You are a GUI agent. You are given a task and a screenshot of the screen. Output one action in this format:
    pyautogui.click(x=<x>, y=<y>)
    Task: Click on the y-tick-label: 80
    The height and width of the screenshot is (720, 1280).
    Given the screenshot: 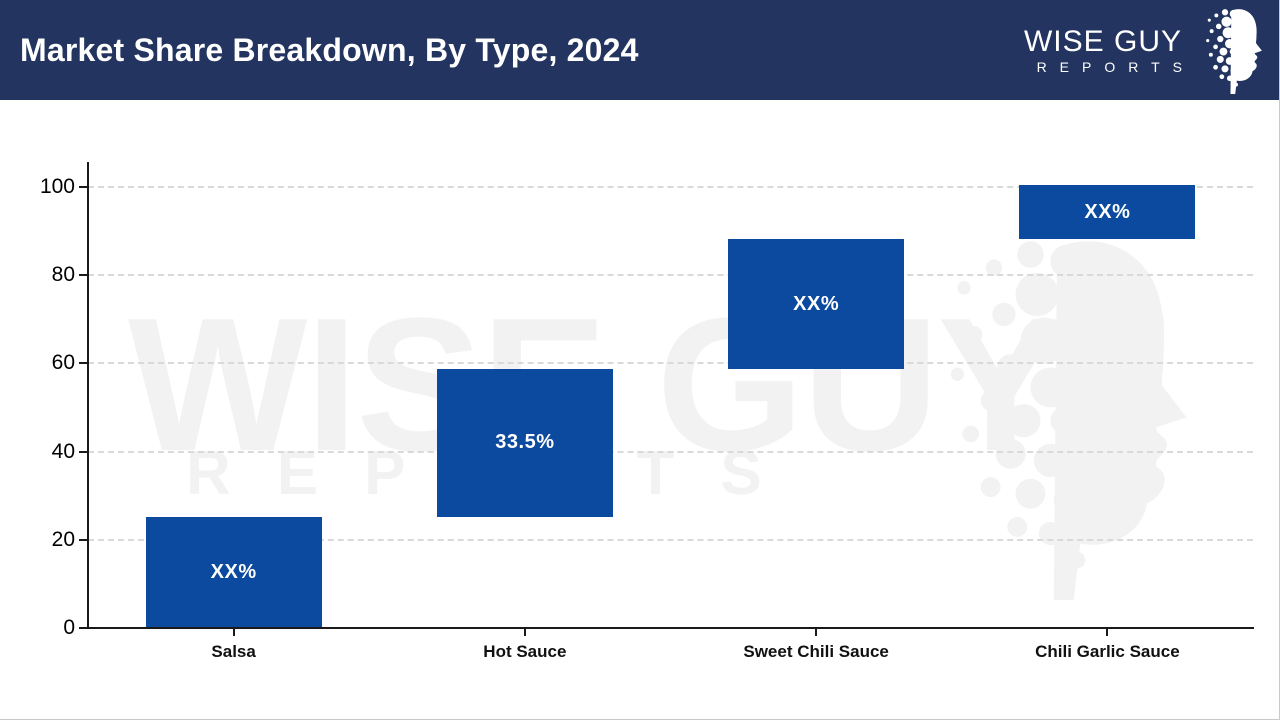 What is the action you would take?
    pyautogui.click(x=63, y=275)
    